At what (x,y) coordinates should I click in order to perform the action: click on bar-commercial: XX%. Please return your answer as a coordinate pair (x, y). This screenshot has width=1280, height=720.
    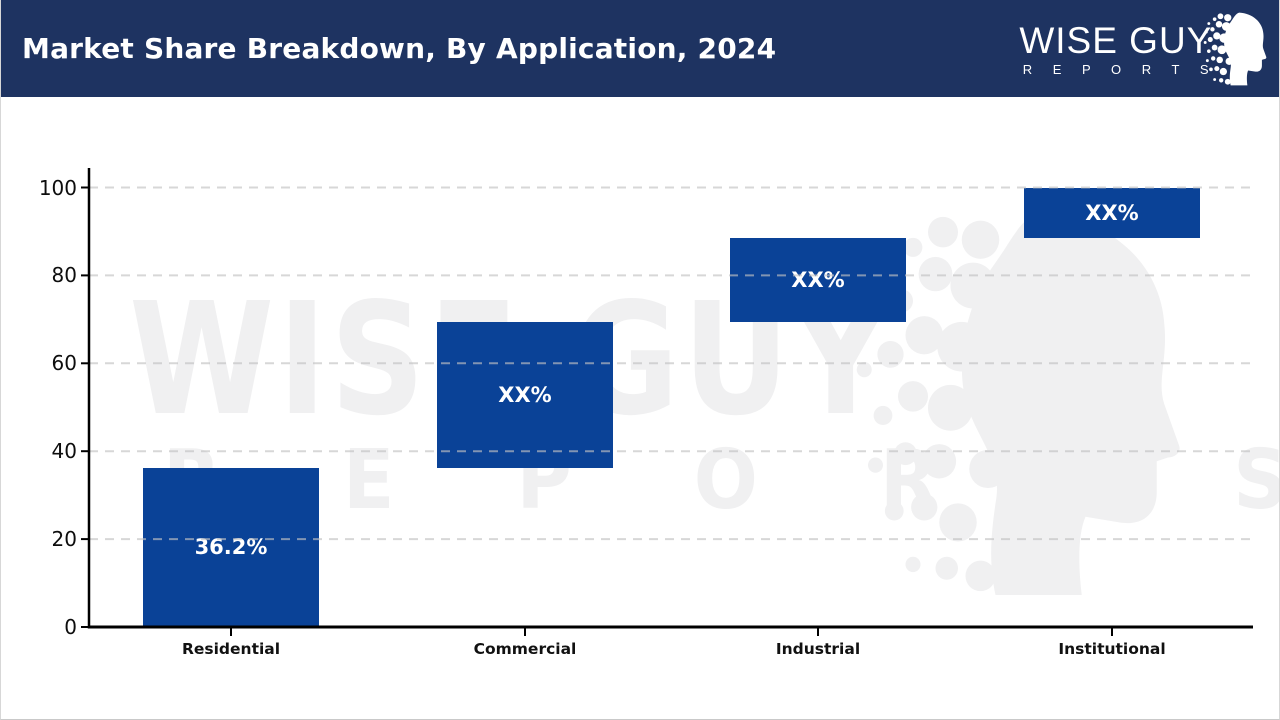
    Looking at the image, I should click on (525, 394).